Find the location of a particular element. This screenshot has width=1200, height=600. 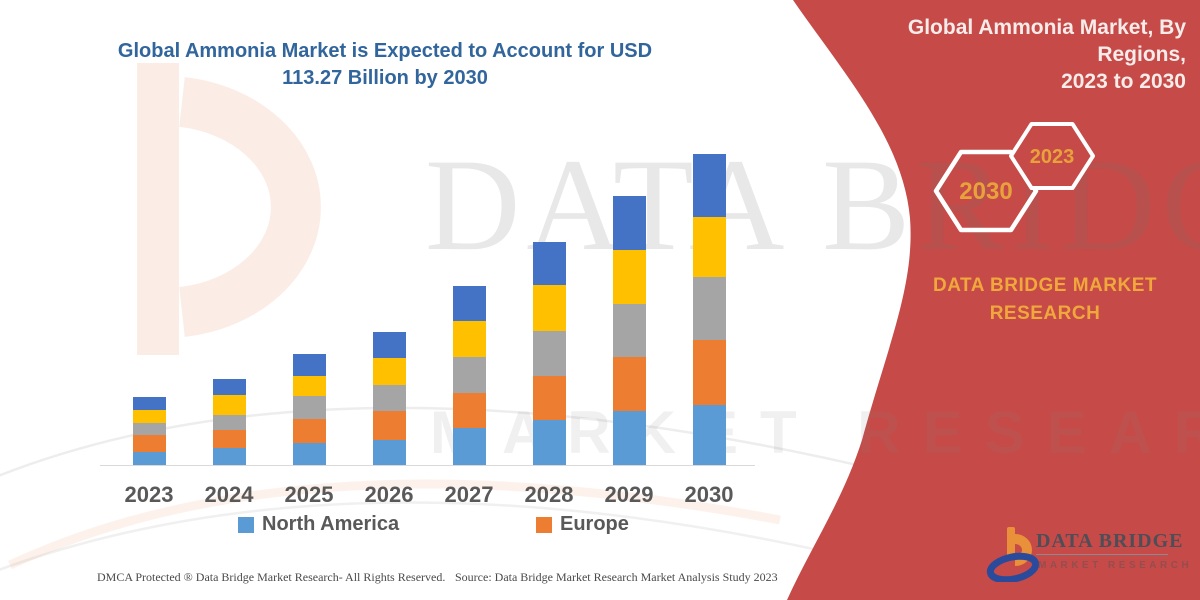

legend-item-north-america: North America is located at coordinates (318, 524).